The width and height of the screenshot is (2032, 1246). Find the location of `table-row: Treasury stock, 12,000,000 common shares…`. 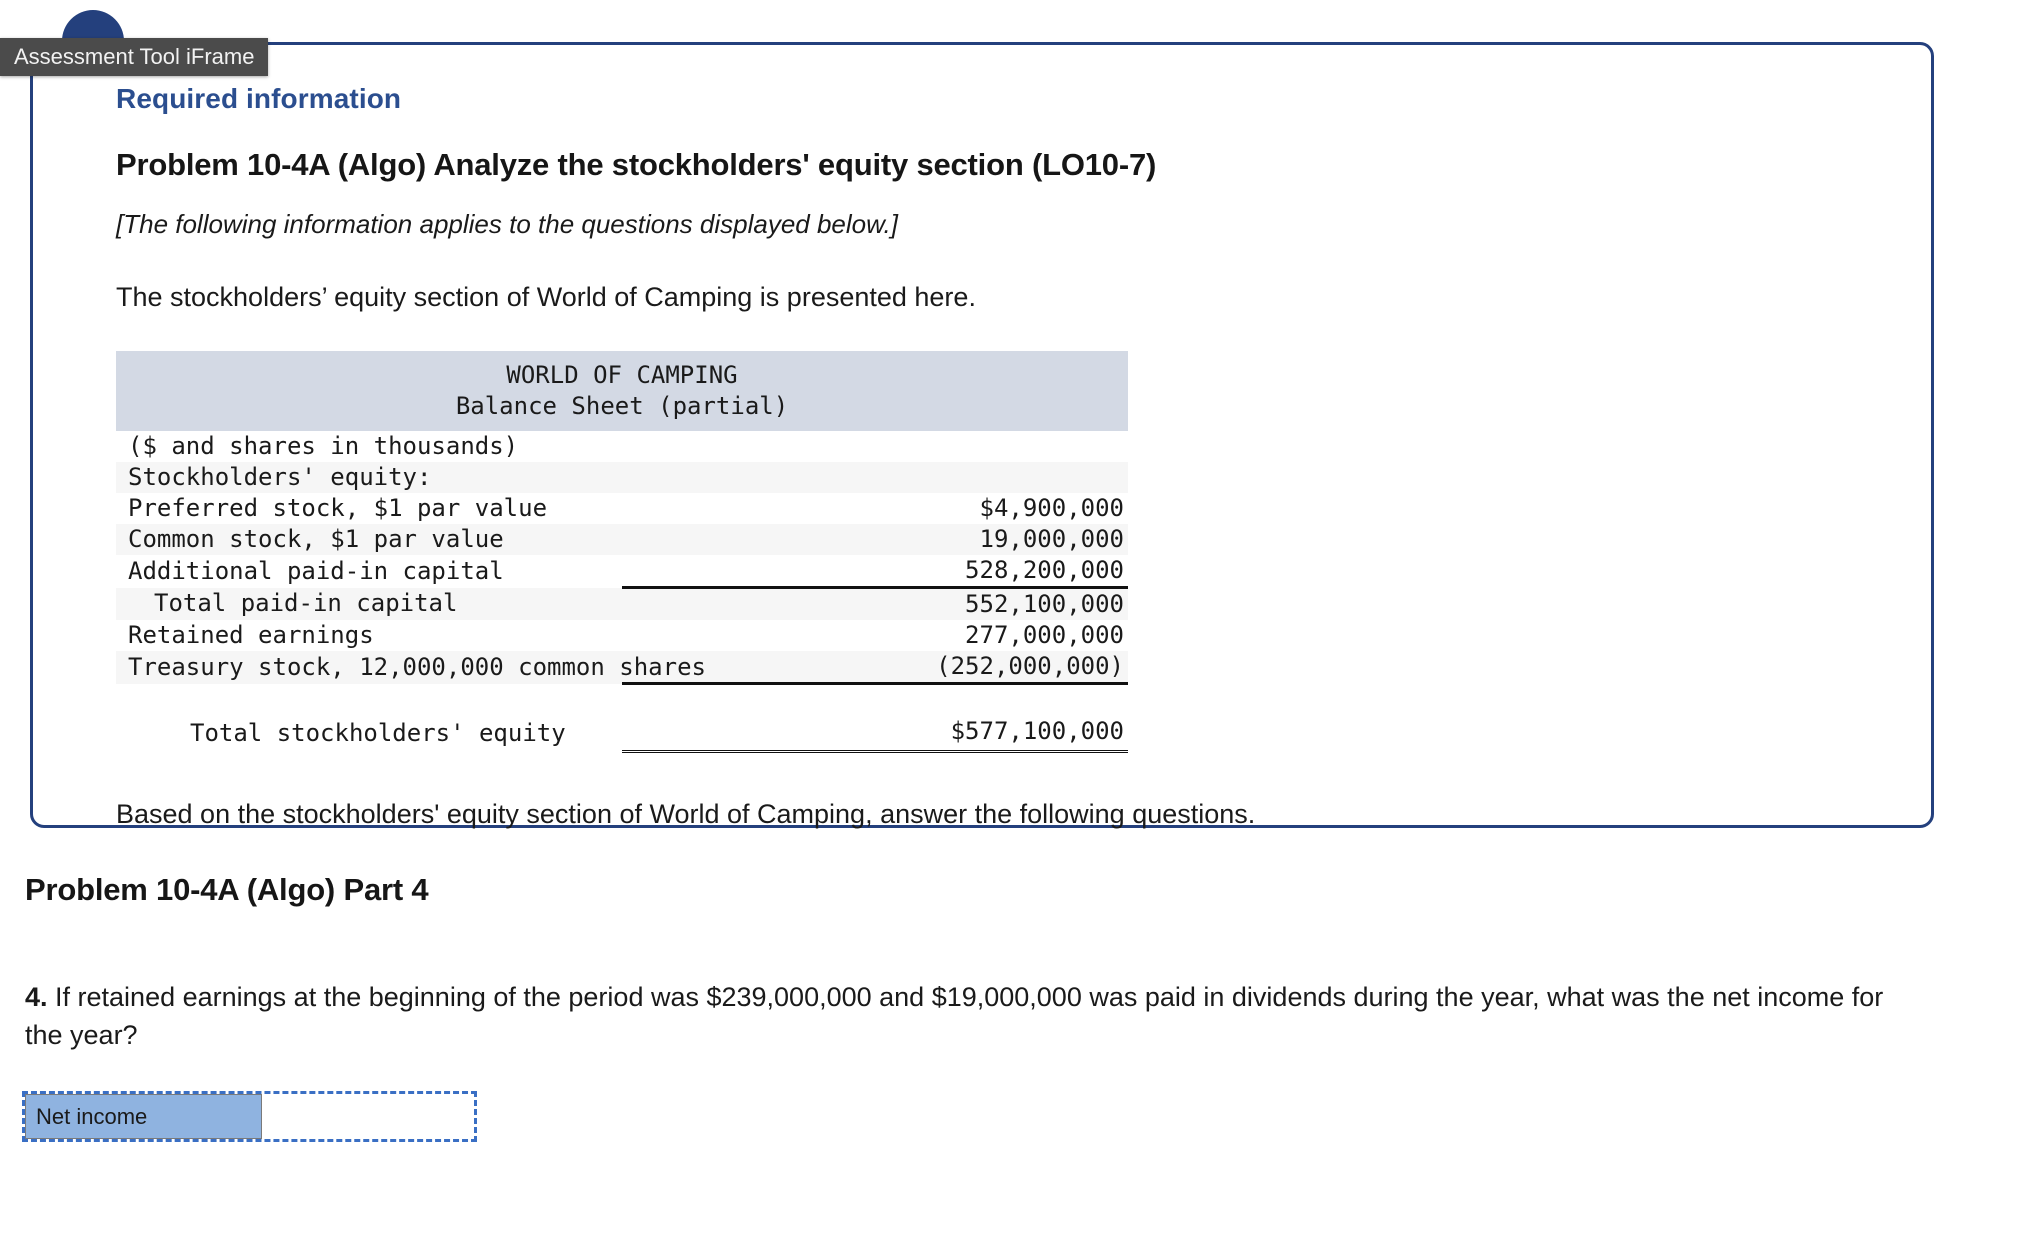

table-row: Treasury stock, 12,000,000 common shares… is located at coordinates (622, 667).